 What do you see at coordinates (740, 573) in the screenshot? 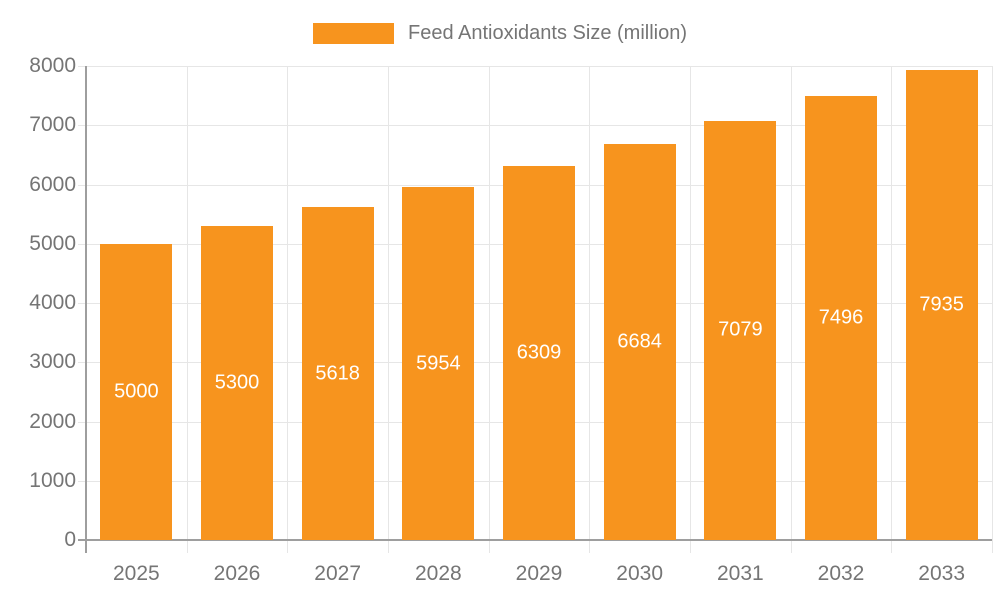
I see `x-tick-label: 2031` at bounding box center [740, 573].